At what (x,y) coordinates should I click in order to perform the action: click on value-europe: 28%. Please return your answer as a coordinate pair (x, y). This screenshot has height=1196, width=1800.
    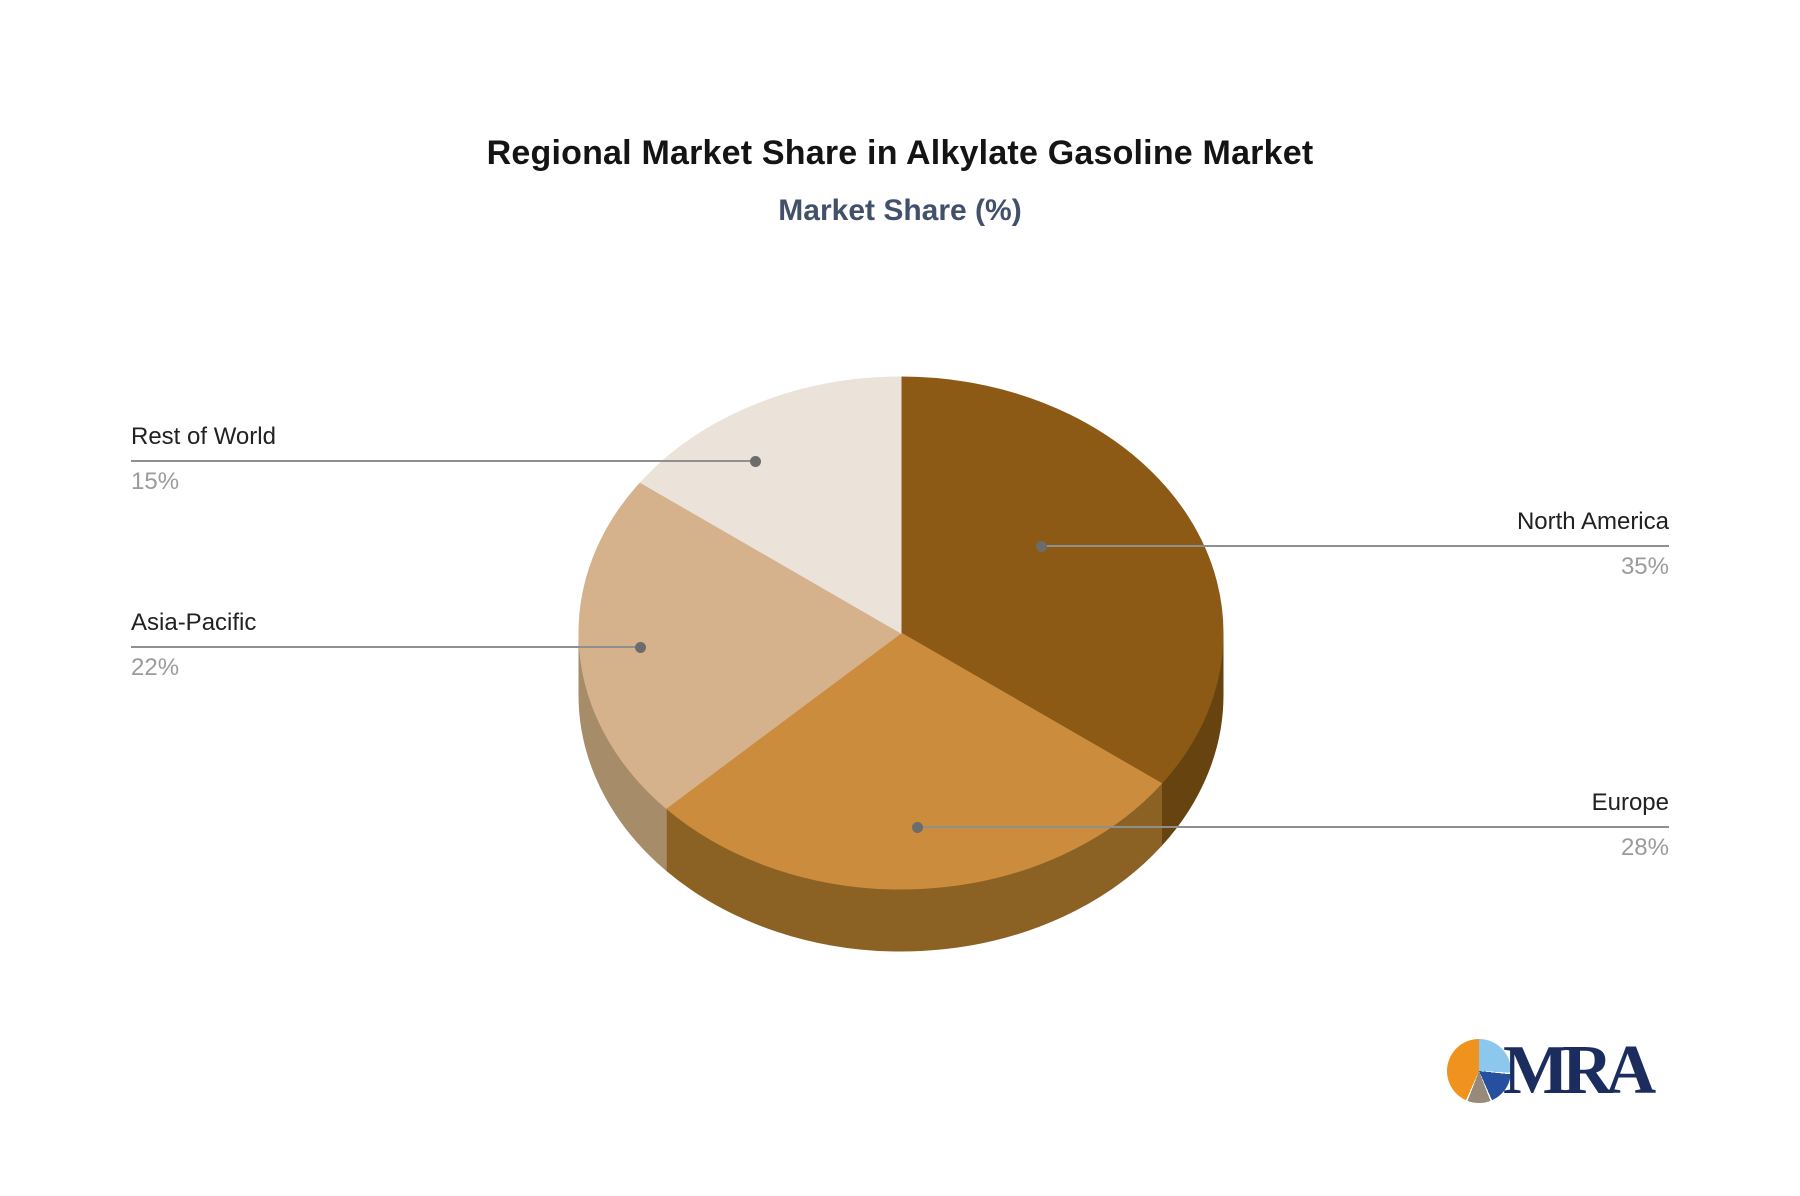
    Looking at the image, I should click on (1644, 847).